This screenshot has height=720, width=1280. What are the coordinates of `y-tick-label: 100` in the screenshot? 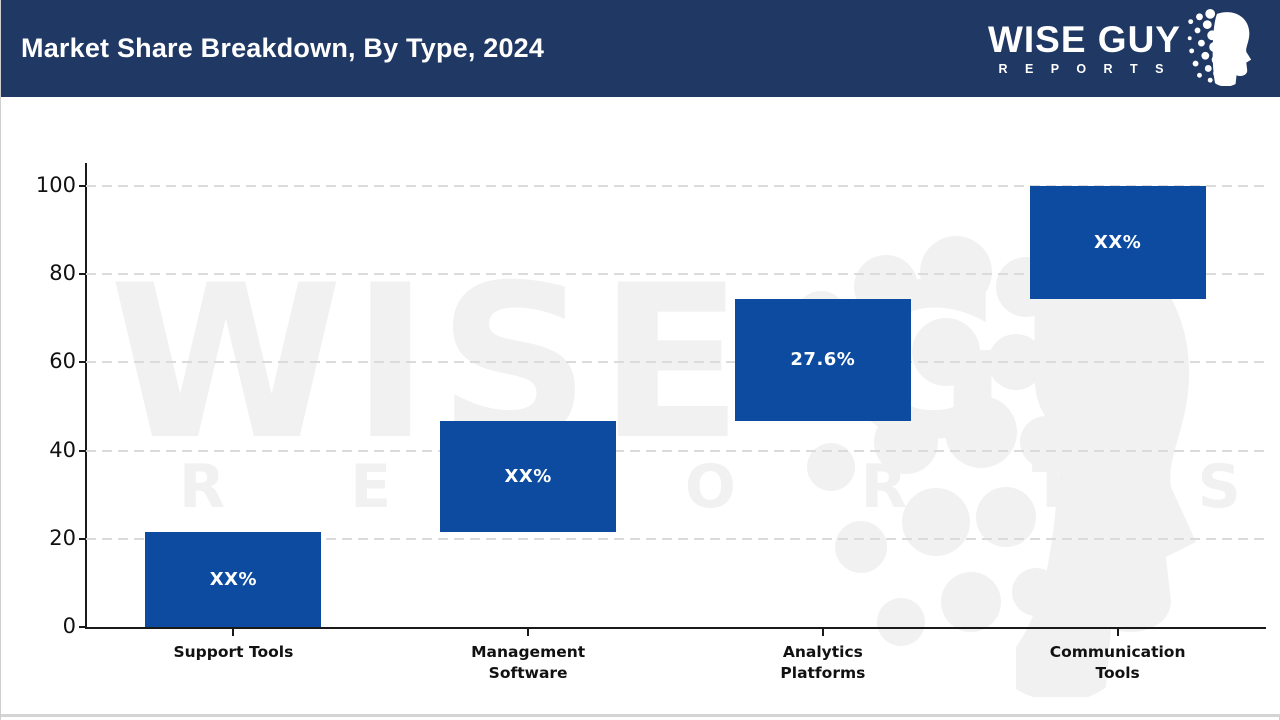 It's located at (55, 185).